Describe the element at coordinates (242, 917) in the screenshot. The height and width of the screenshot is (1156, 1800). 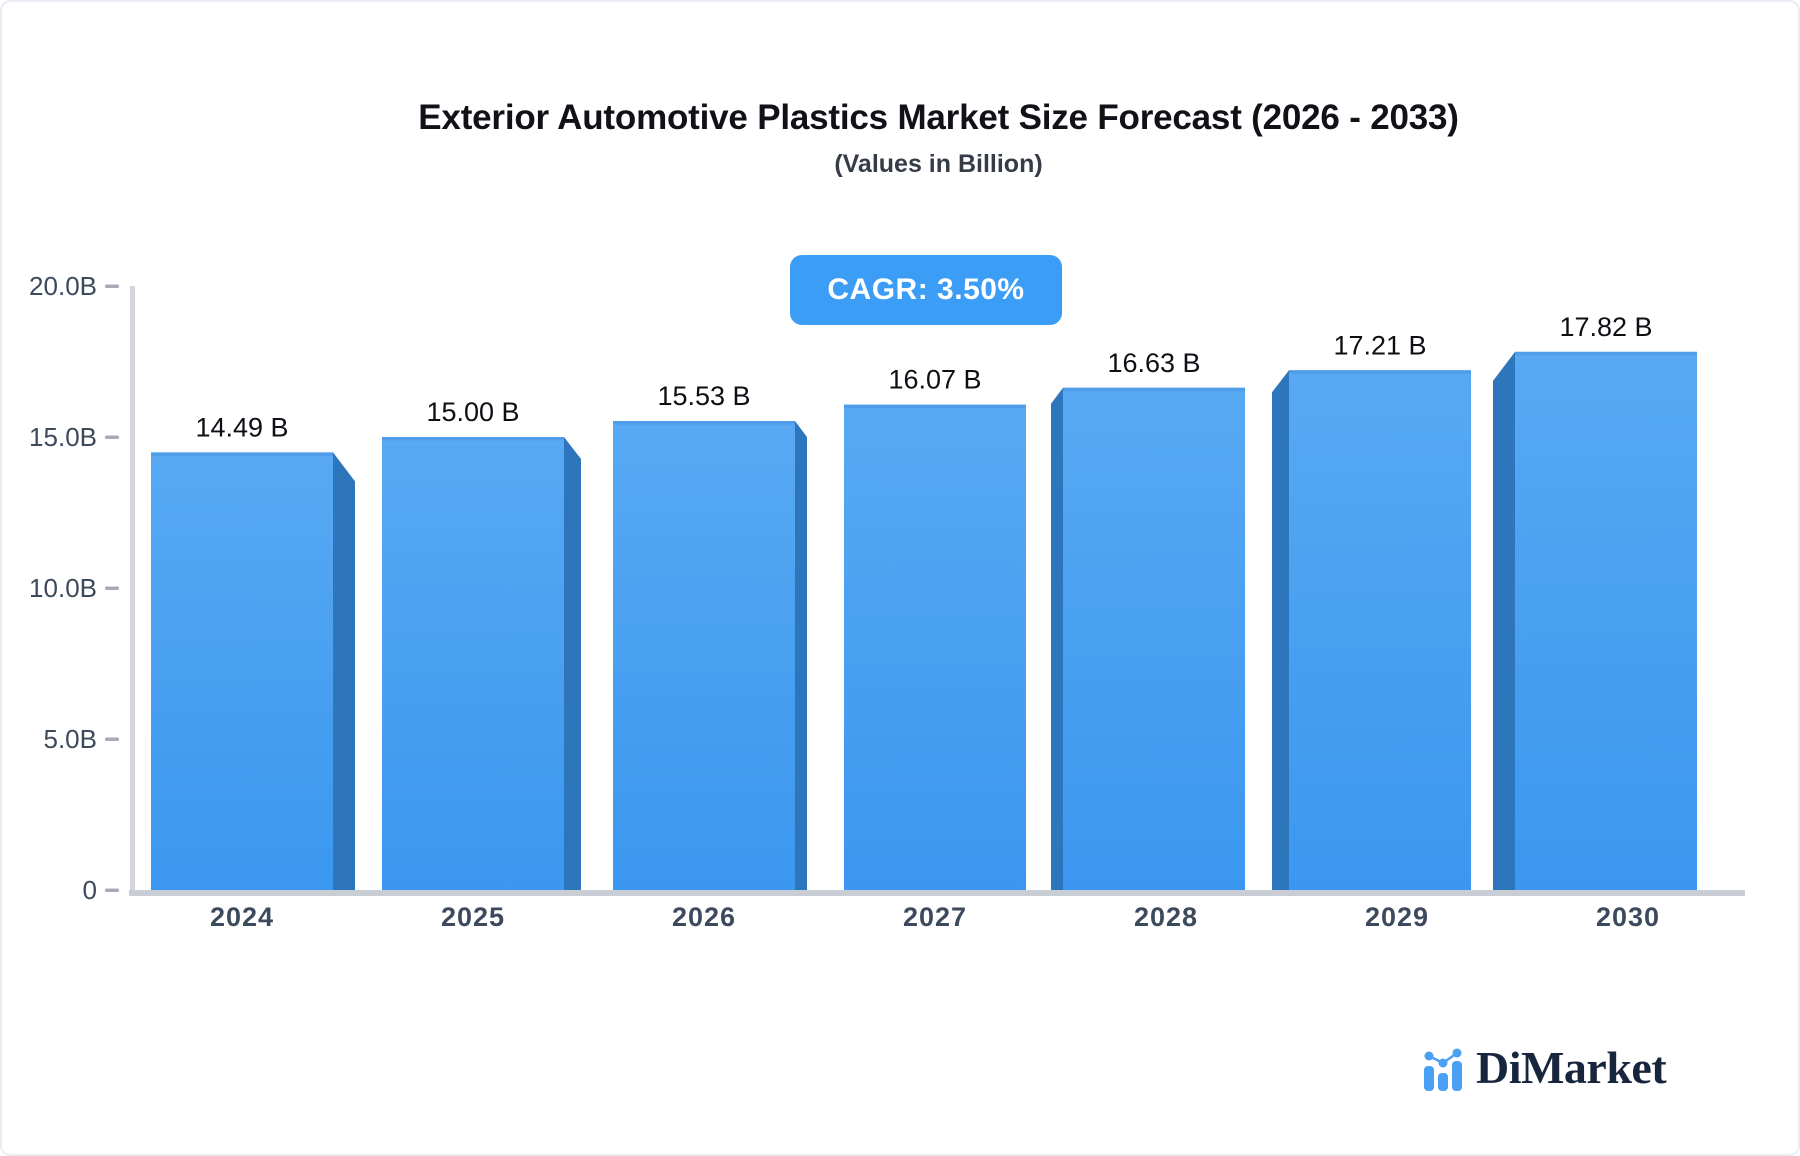
I see `x-tick-label: 2024` at that location.